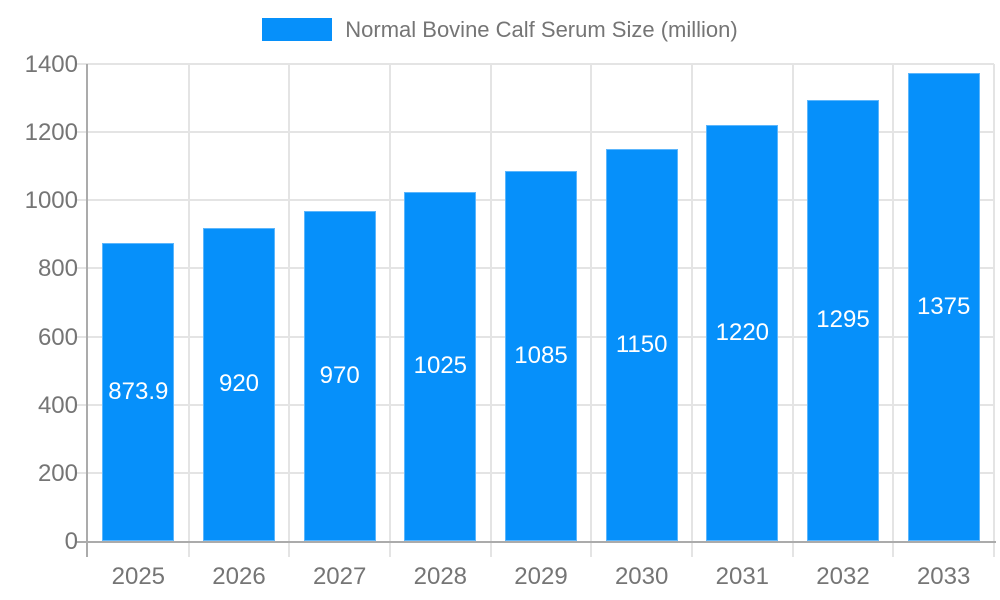 This screenshot has height=600, width=1000. I want to click on bar-value-label: 1220, so click(742, 333).